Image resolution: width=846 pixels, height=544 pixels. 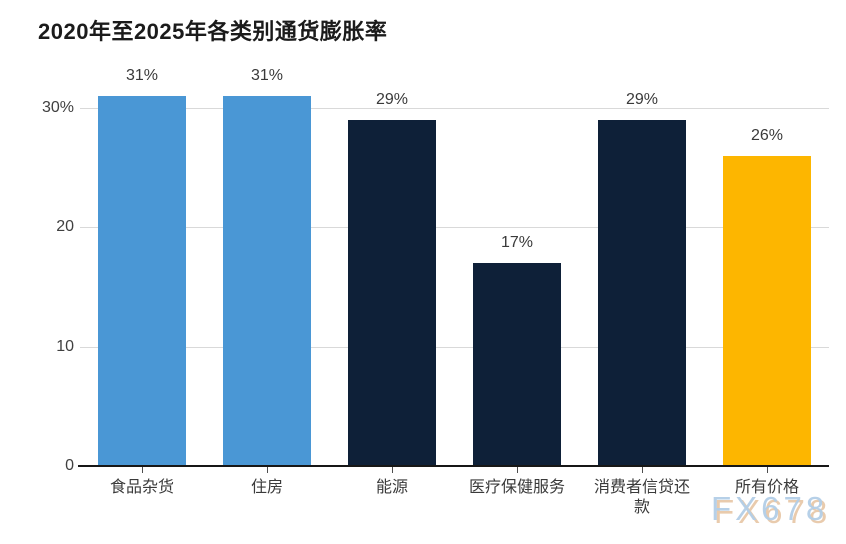 I want to click on y-axis-tick-label: 20, so click(x=65, y=226).